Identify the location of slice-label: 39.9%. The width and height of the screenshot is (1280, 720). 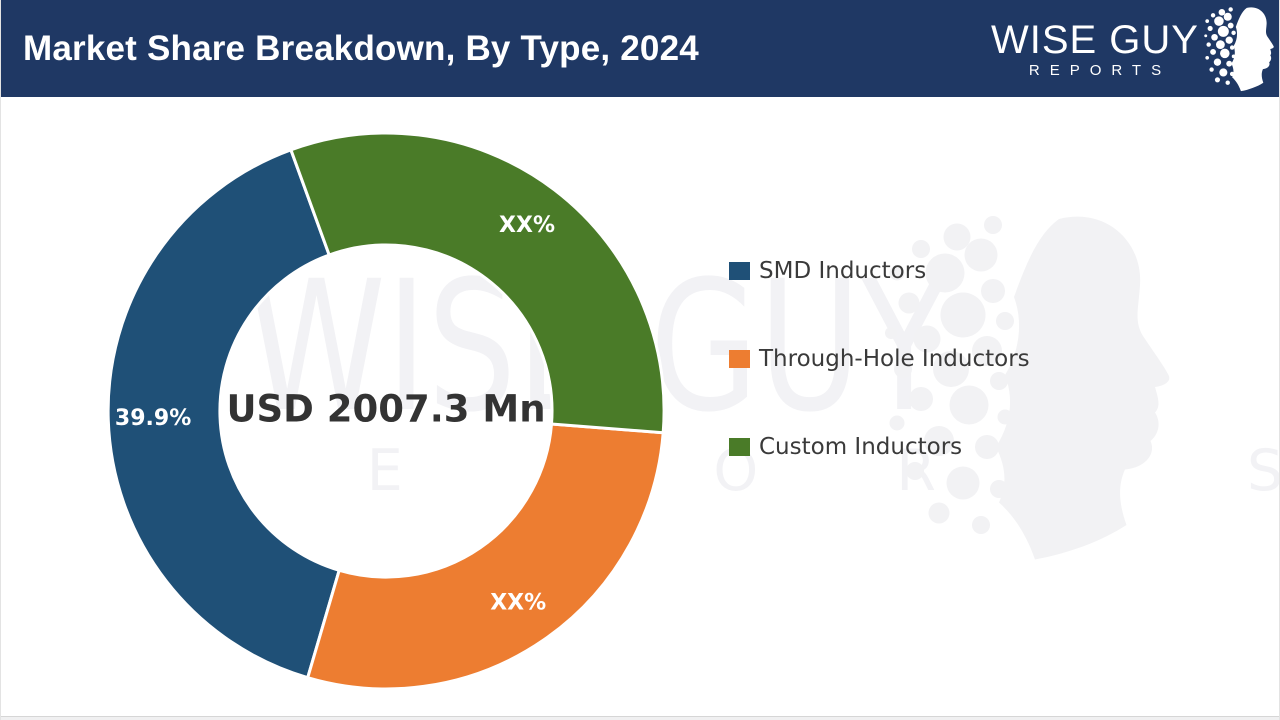
(153, 418).